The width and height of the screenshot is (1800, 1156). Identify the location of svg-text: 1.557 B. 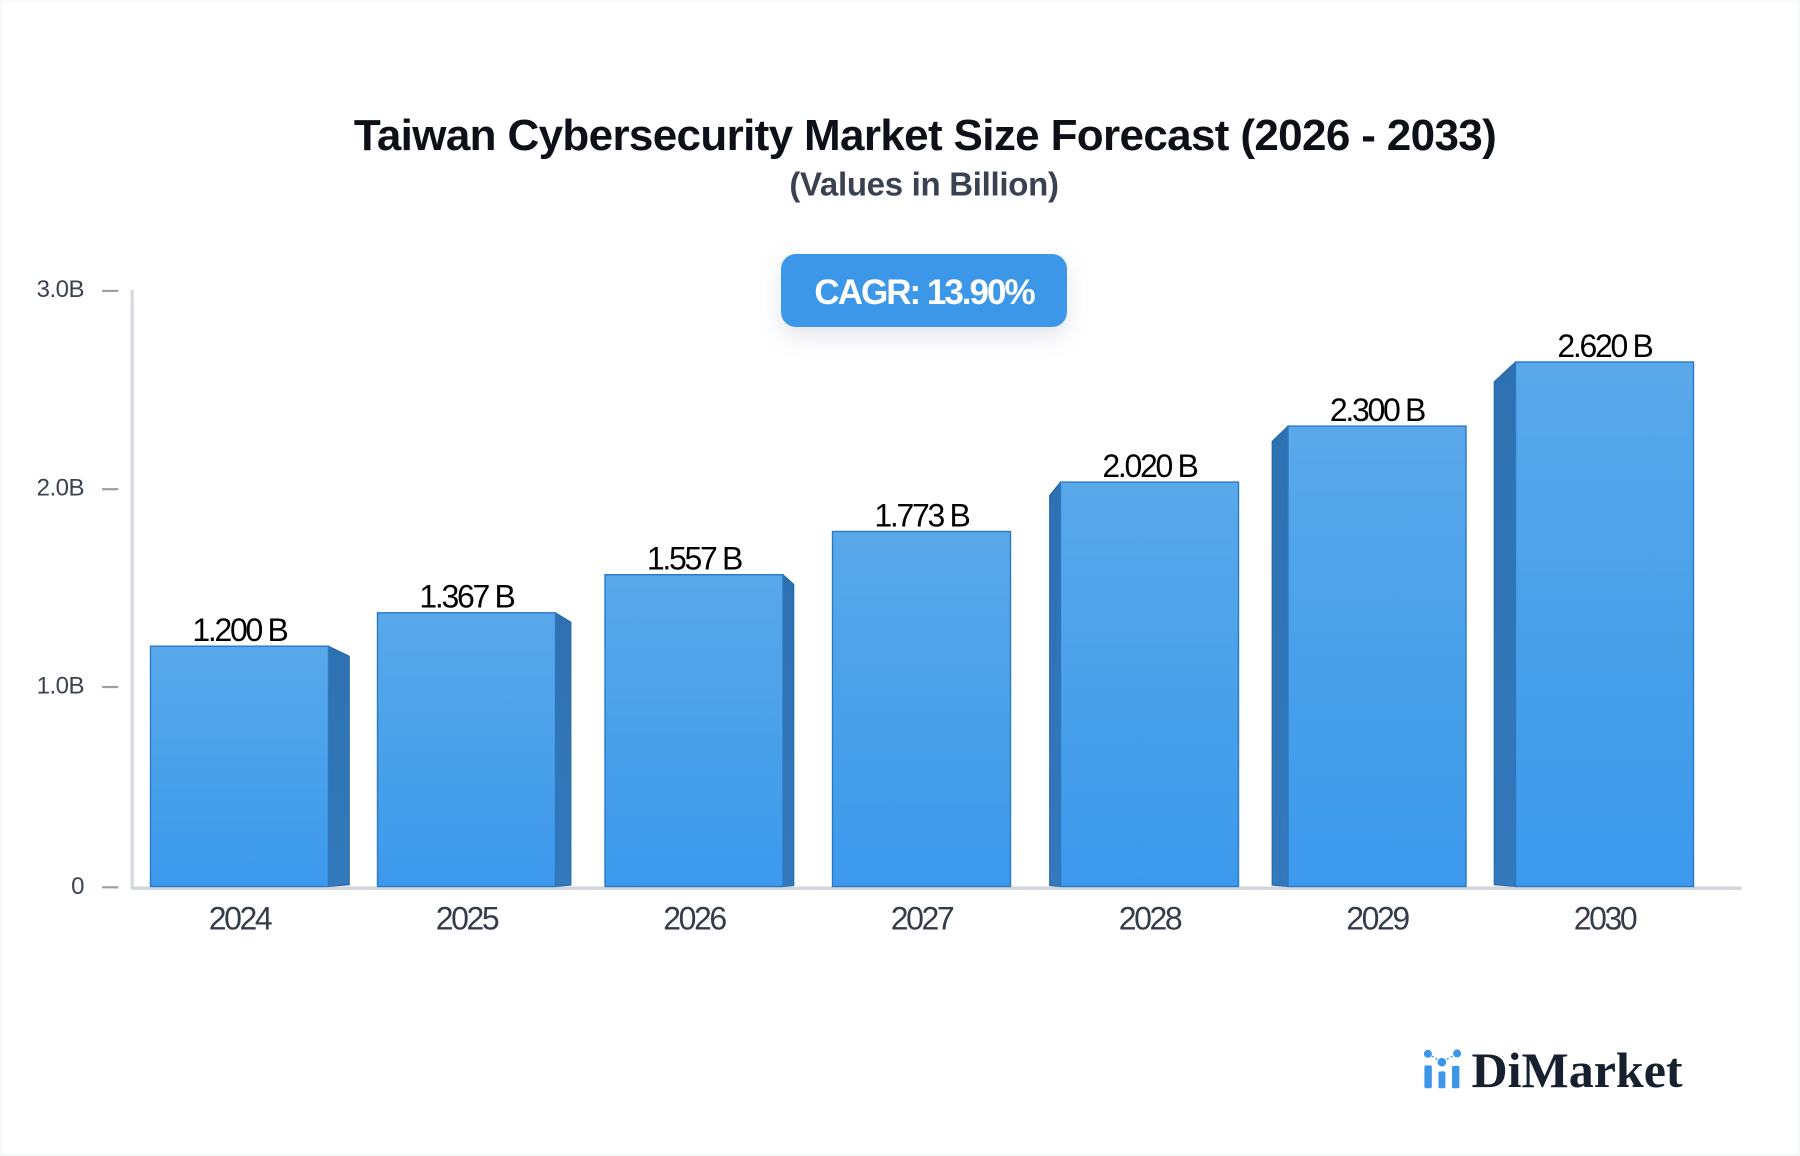
(694, 559).